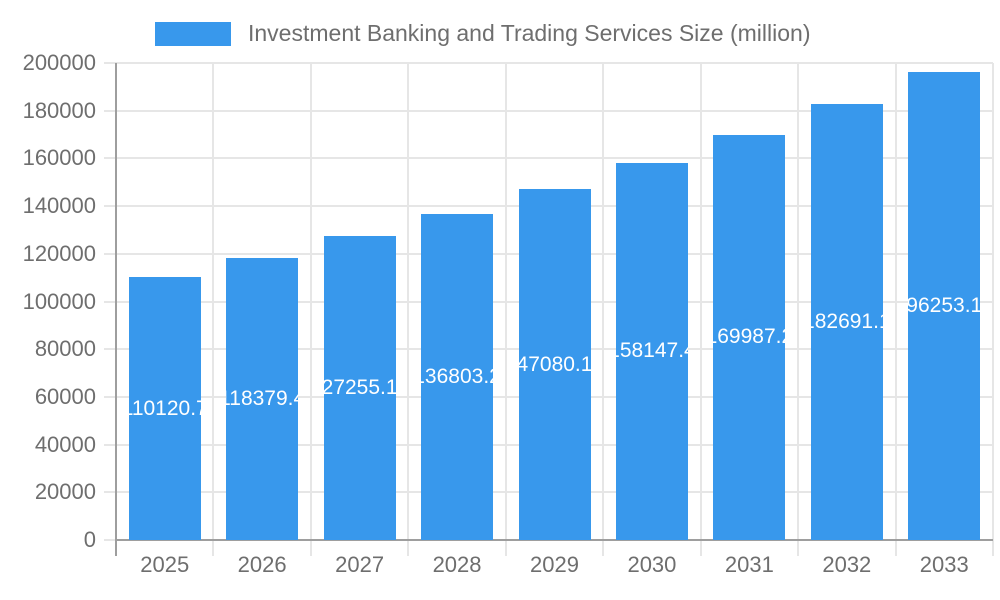 The width and height of the screenshot is (1000, 600). I want to click on bar-2031: 169987.2, so click(749, 337).